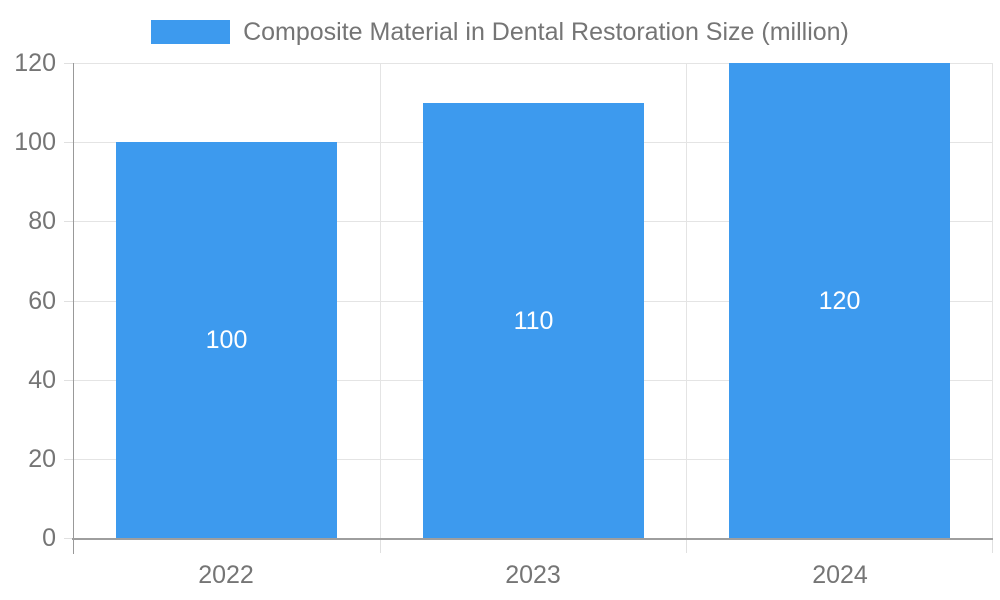  I want to click on x-axis-category-label: 2024, so click(840, 575).